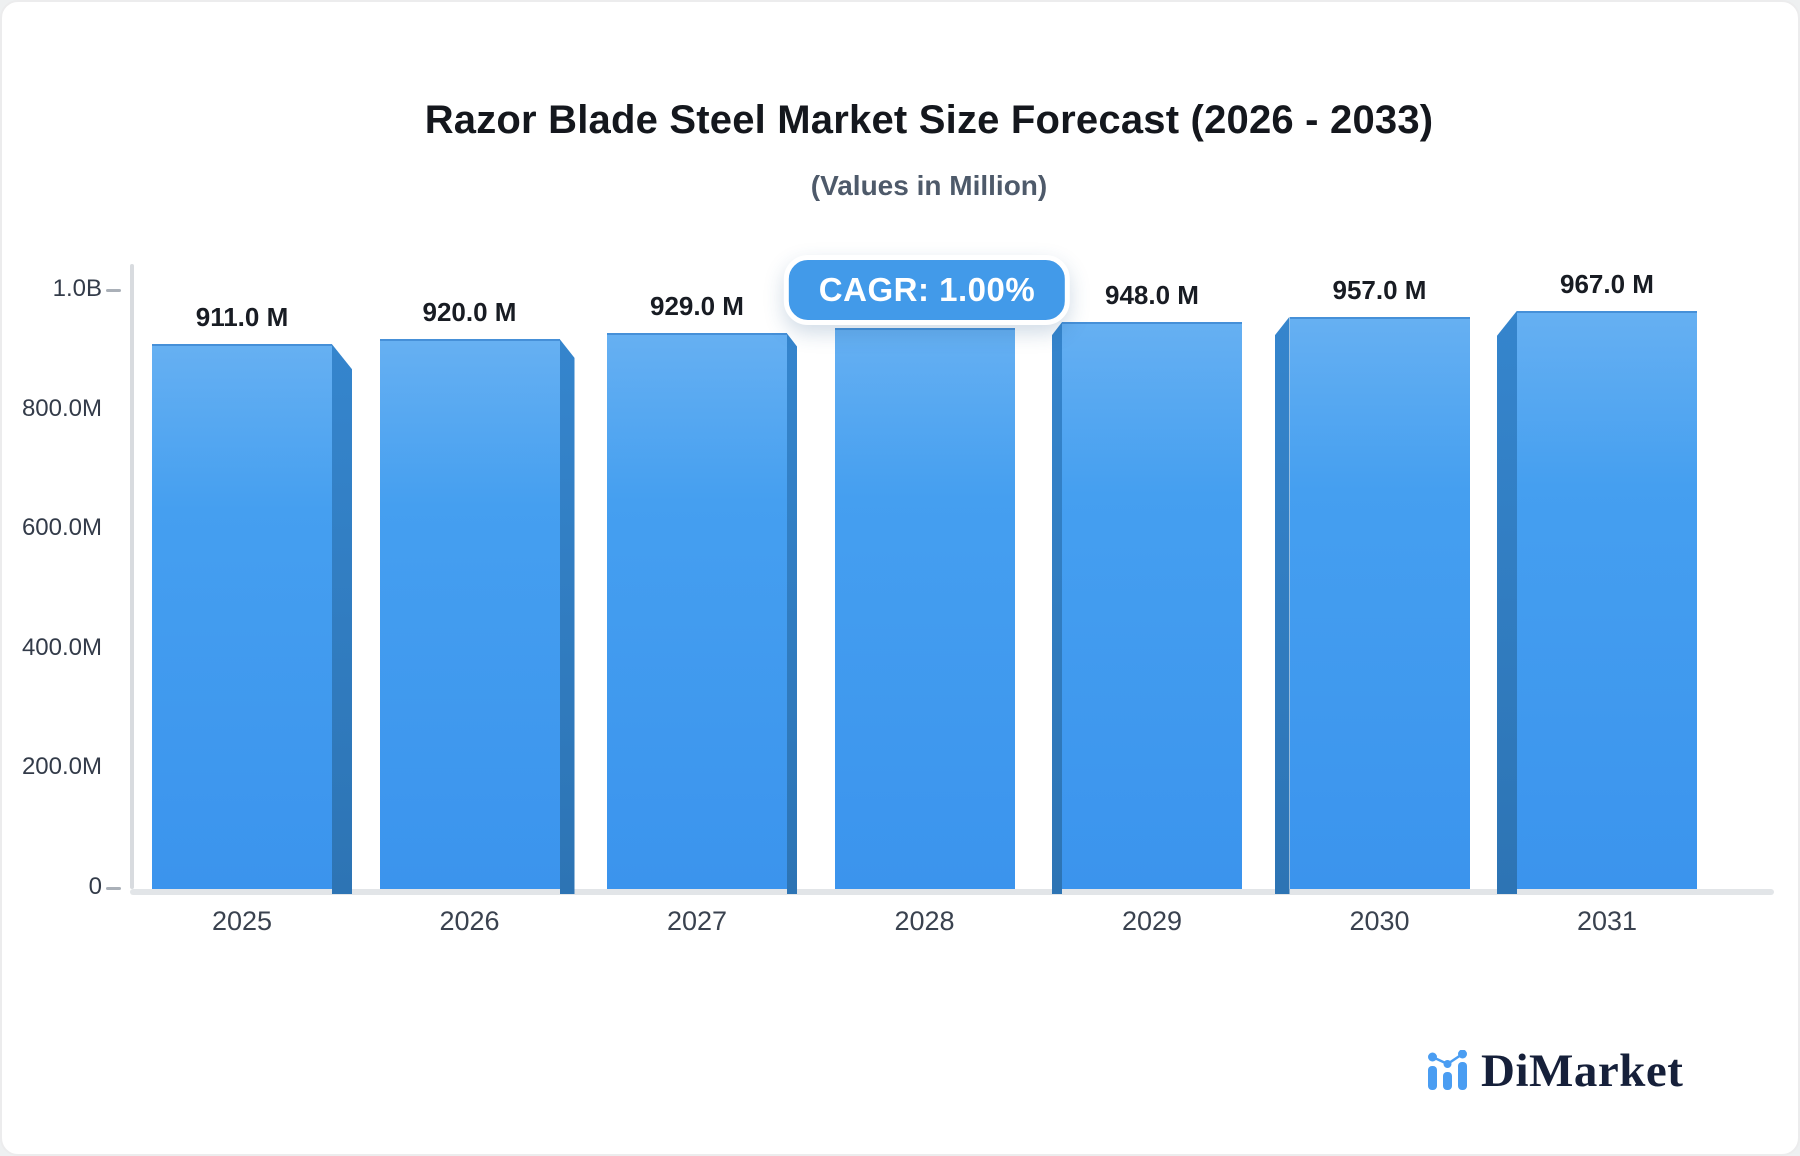 The image size is (1800, 1156). I want to click on brand-logo: DiMarket, so click(1555, 1071).